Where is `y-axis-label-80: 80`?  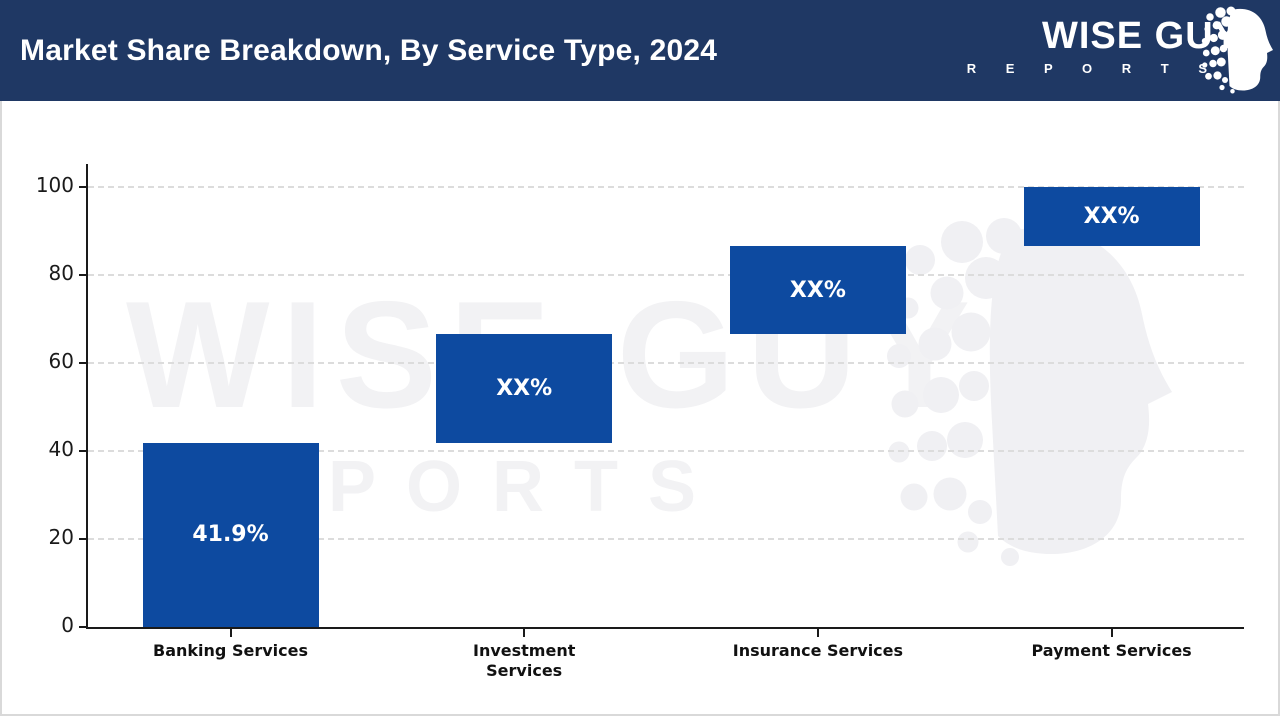 y-axis-label-80: 80 is located at coordinates (61, 273).